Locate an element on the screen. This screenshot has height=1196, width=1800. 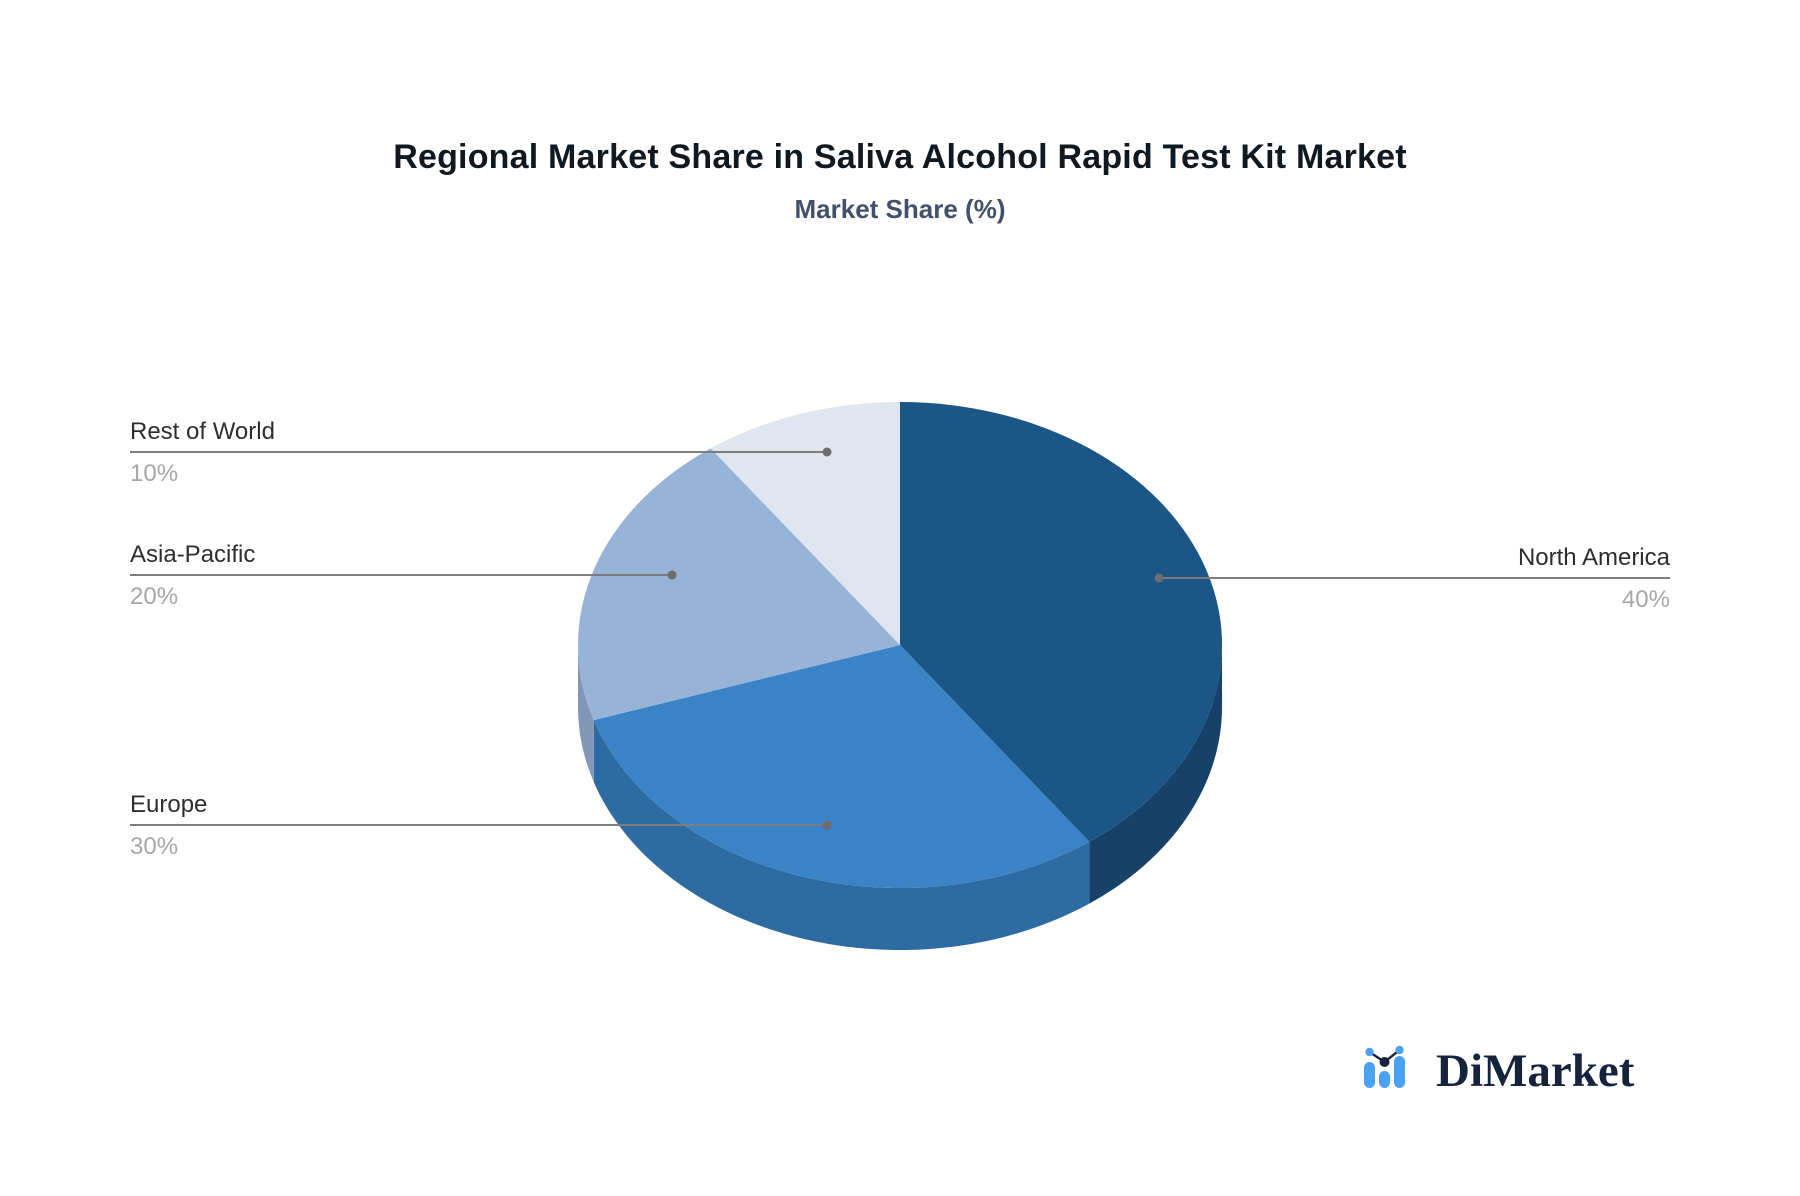
logo-dot-middle is located at coordinates (1384, 1062).